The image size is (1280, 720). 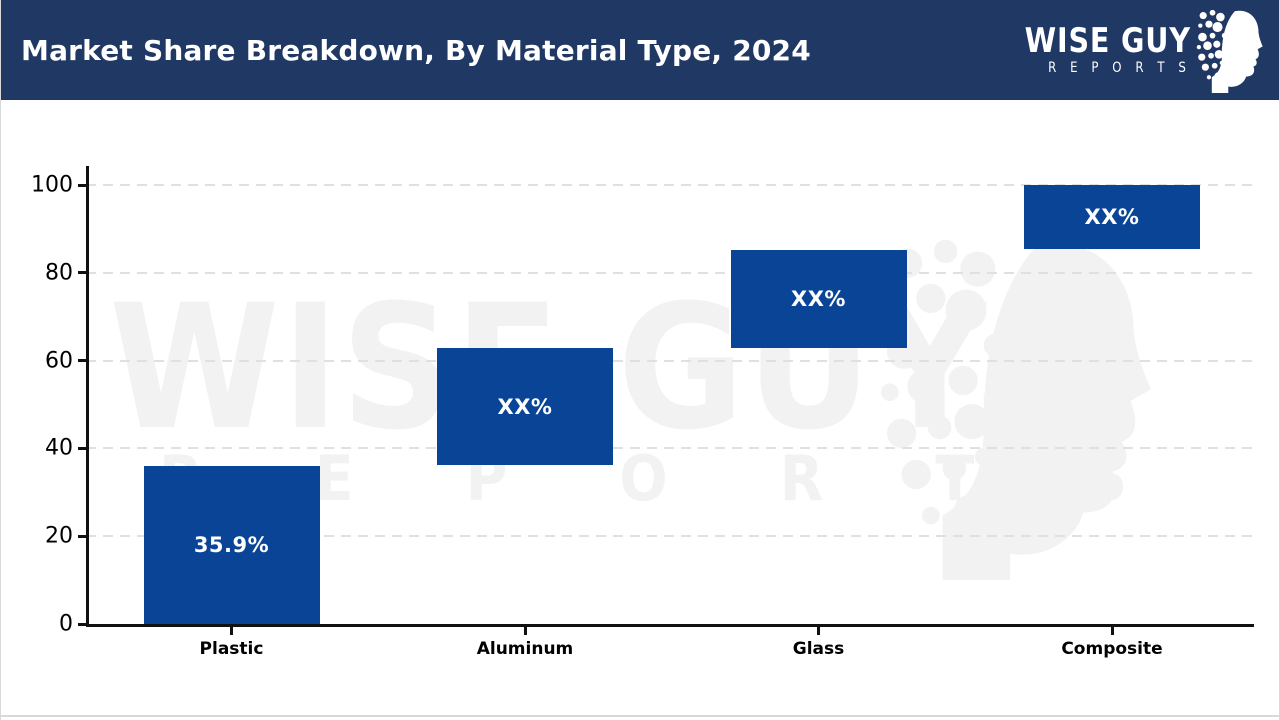 I want to click on y-tick-label: 100, so click(x=52, y=185).